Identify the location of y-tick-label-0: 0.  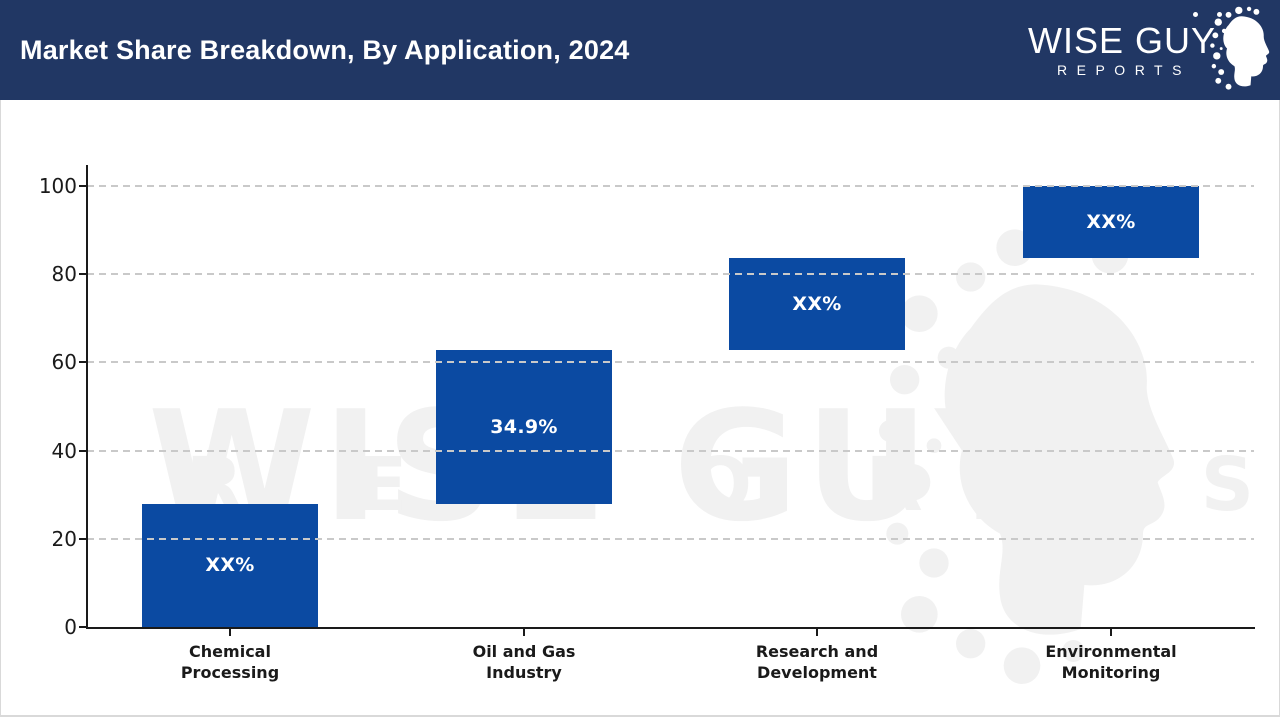
(70, 627).